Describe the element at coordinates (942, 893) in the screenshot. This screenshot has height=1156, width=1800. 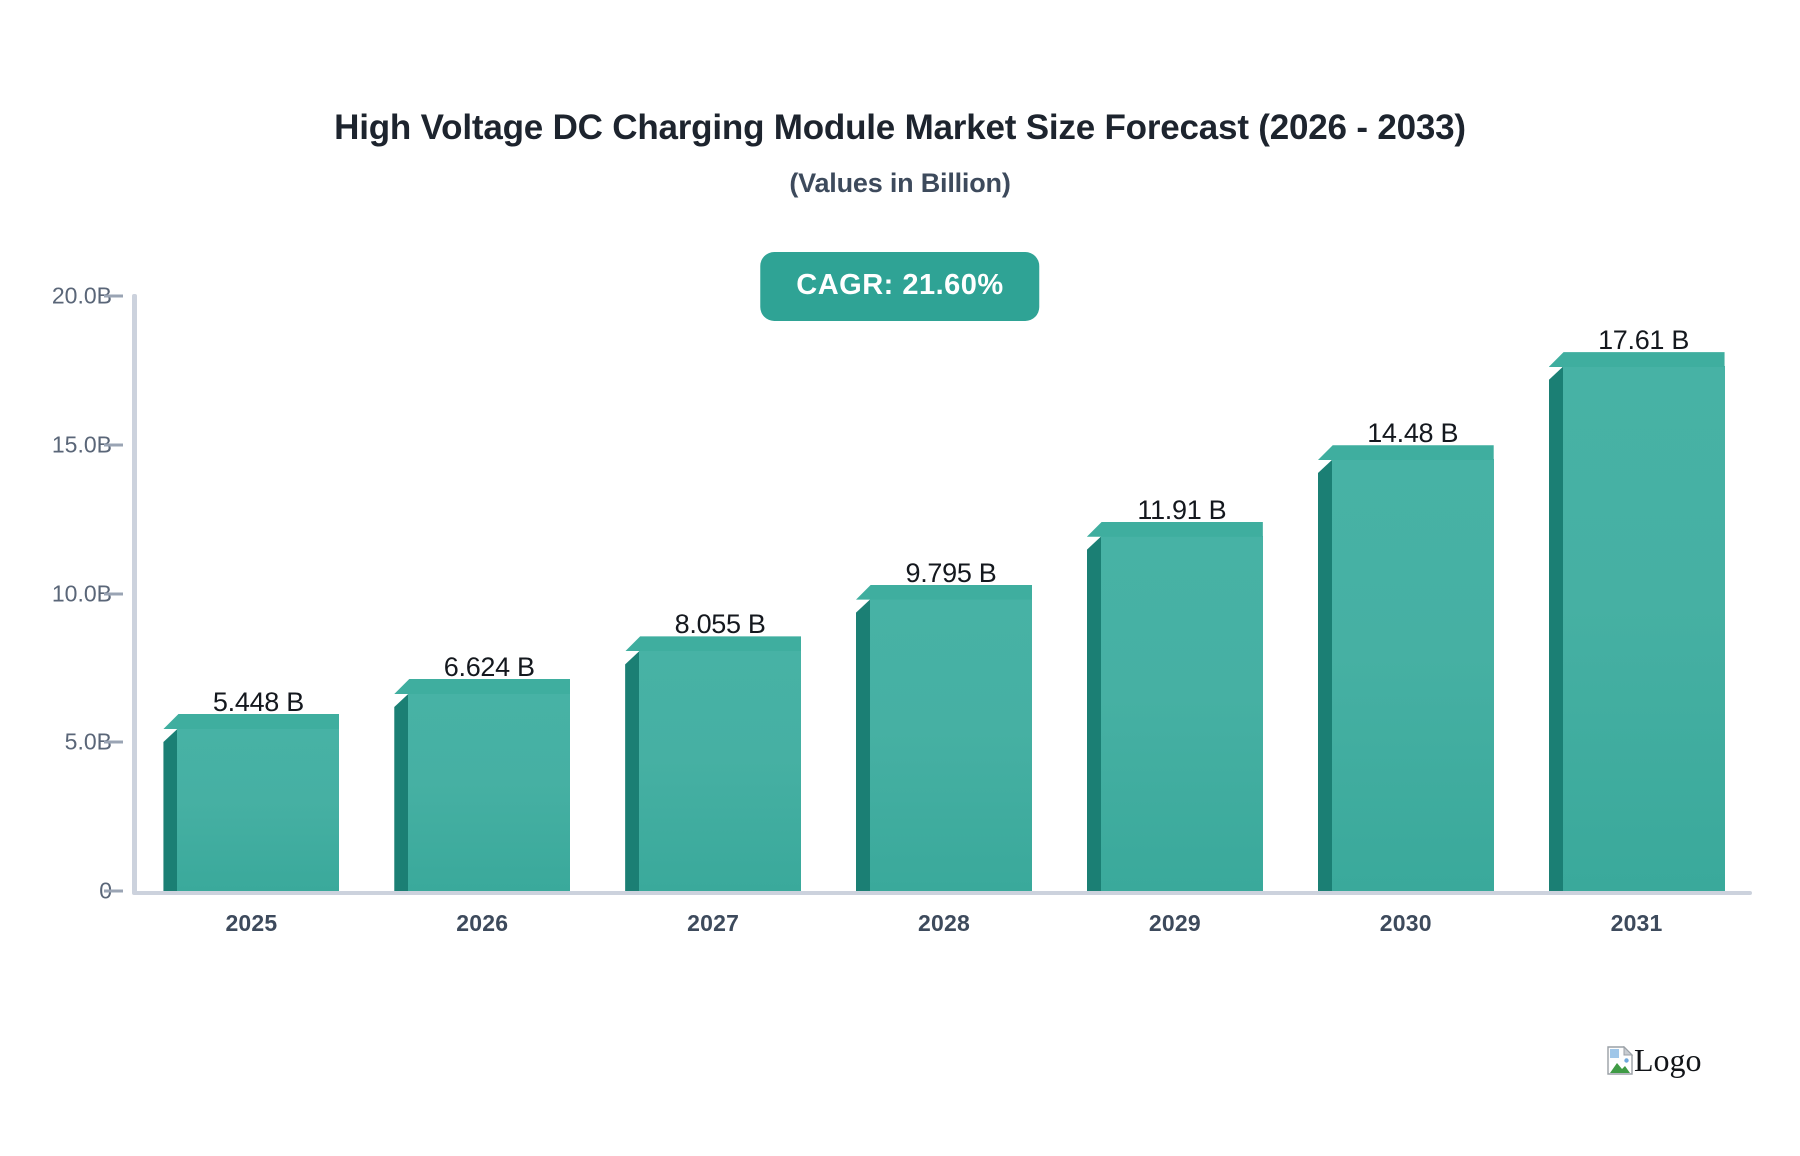
I see `x-axis-line` at that location.